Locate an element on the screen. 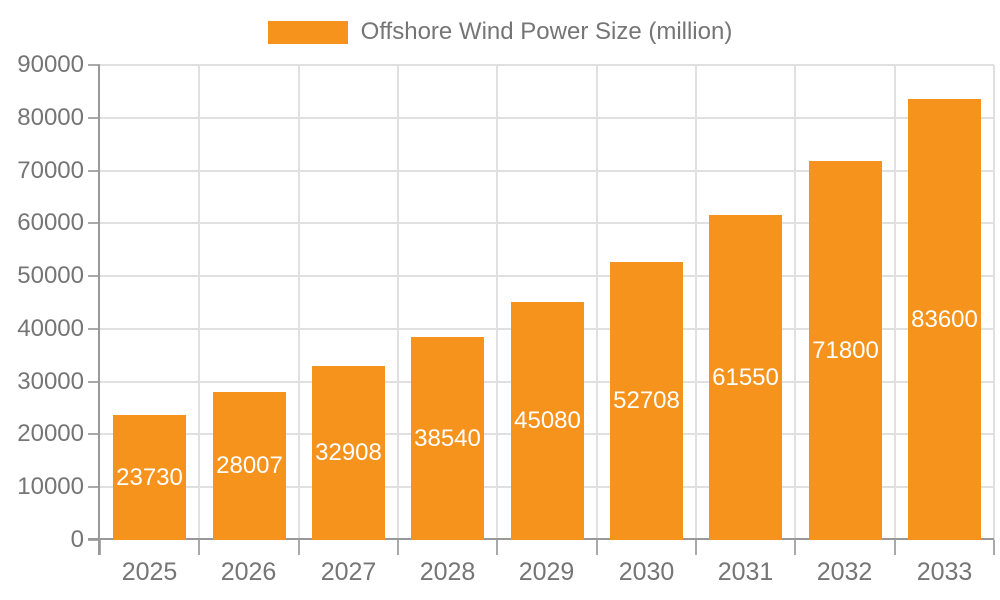 This screenshot has height=600, width=1000. bar-value-label: 38540 is located at coordinates (447, 438).